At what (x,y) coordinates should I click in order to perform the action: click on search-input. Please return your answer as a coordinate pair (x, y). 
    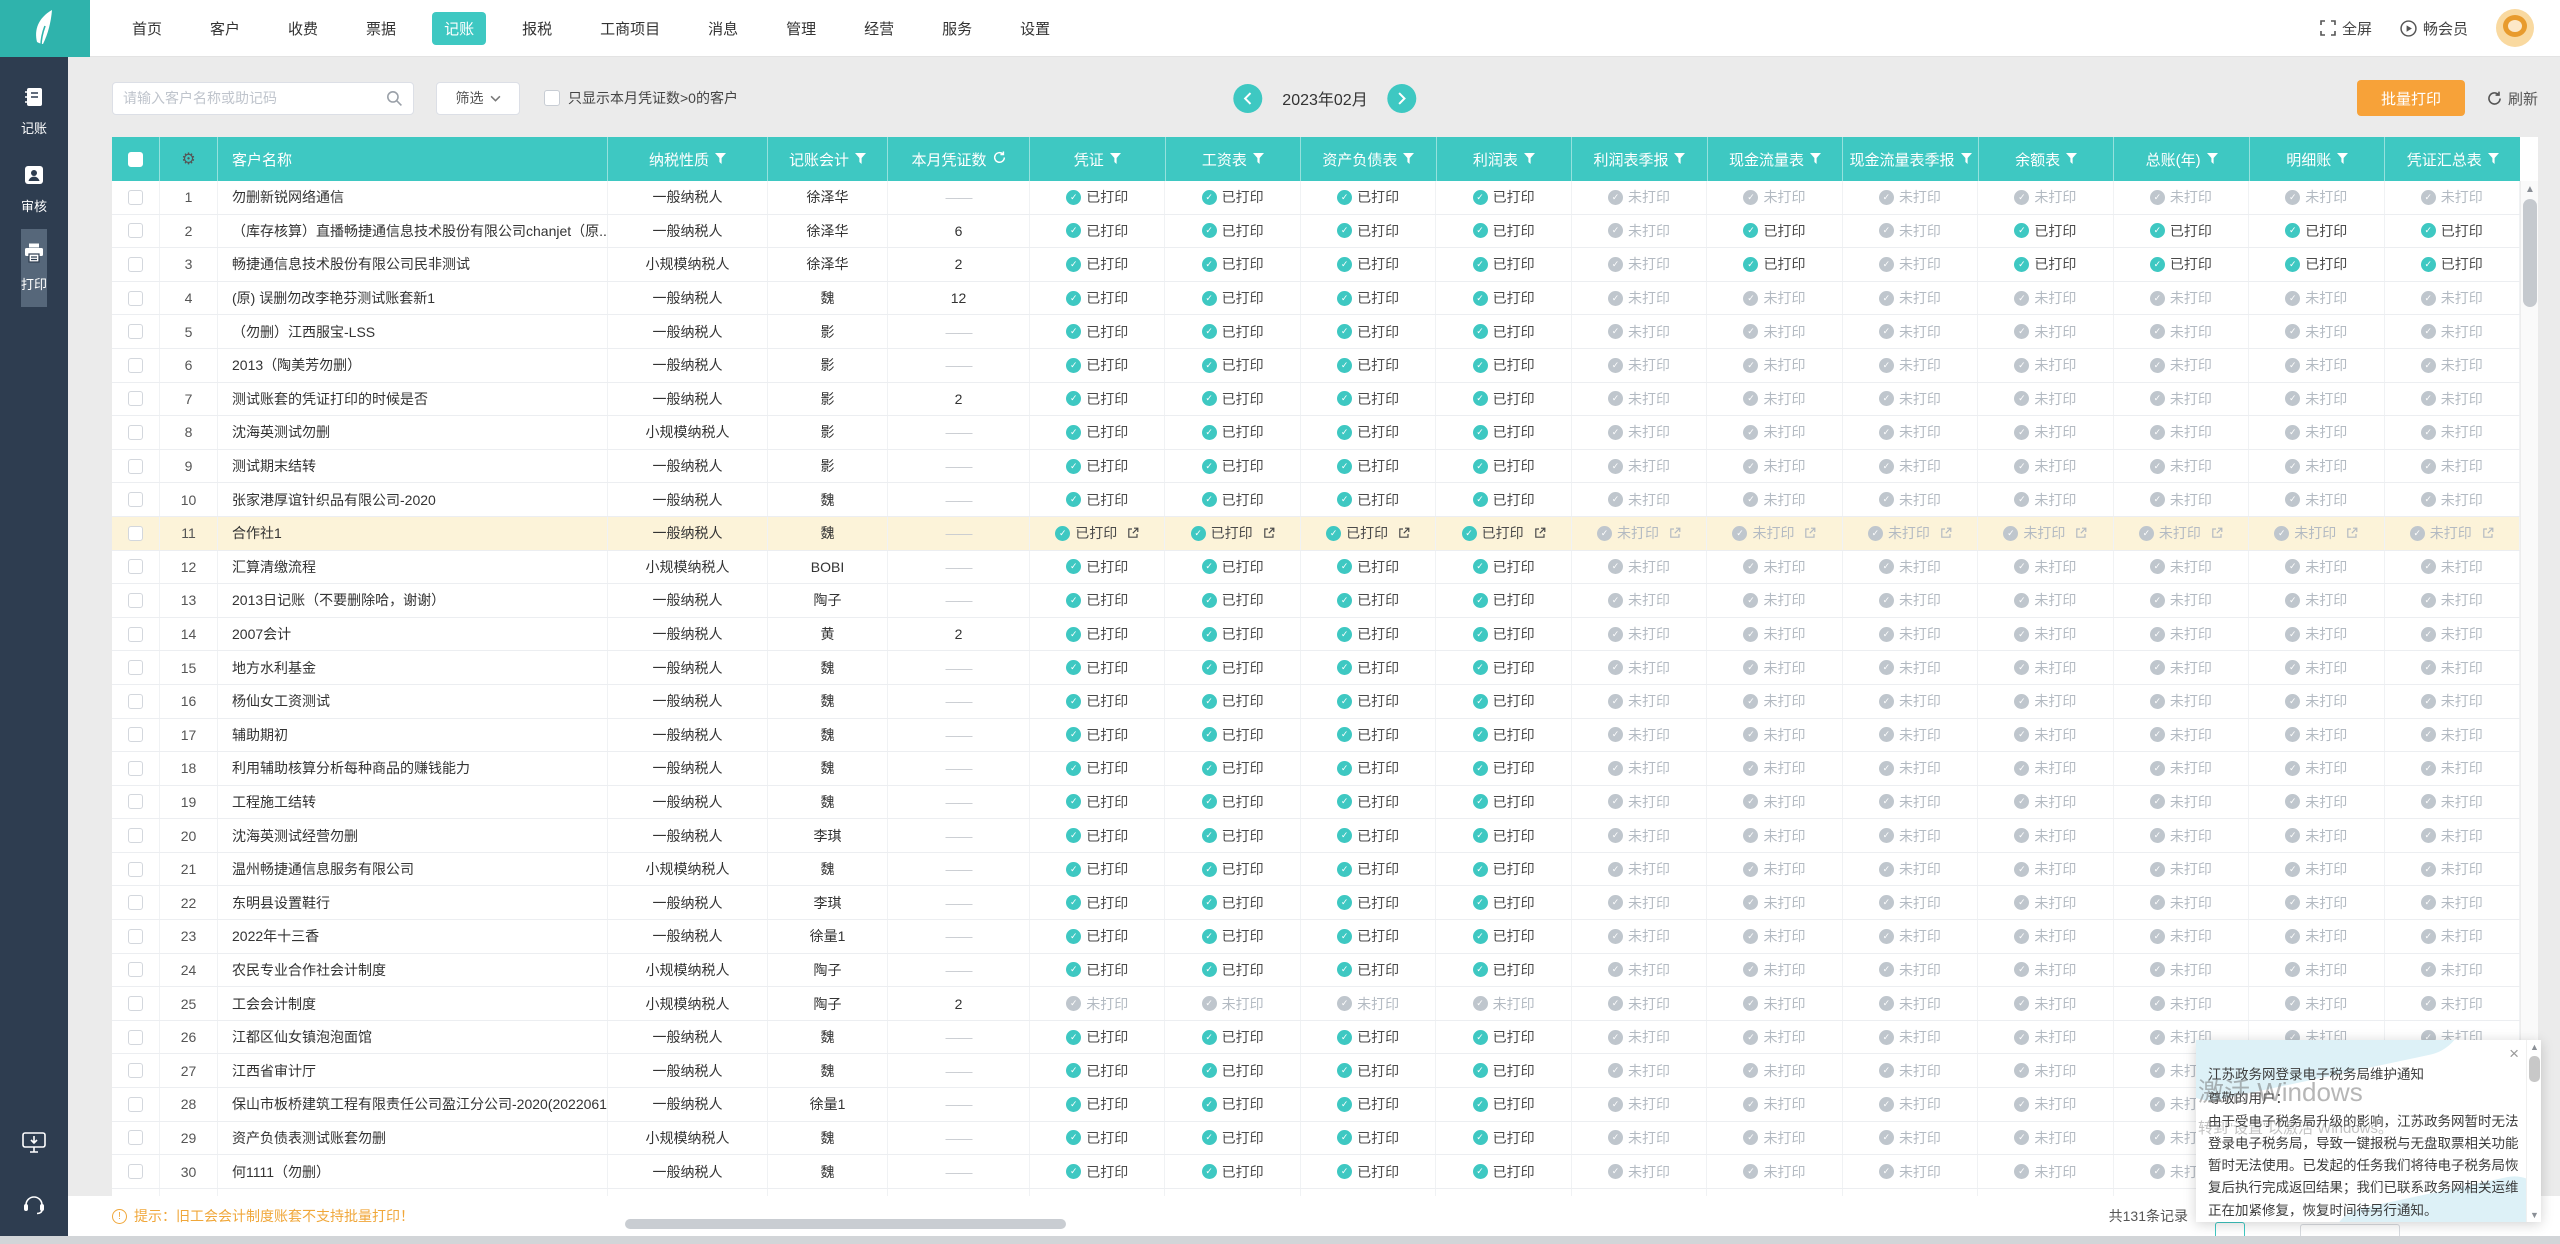
    Looking at the image, I should click on (254, 98).